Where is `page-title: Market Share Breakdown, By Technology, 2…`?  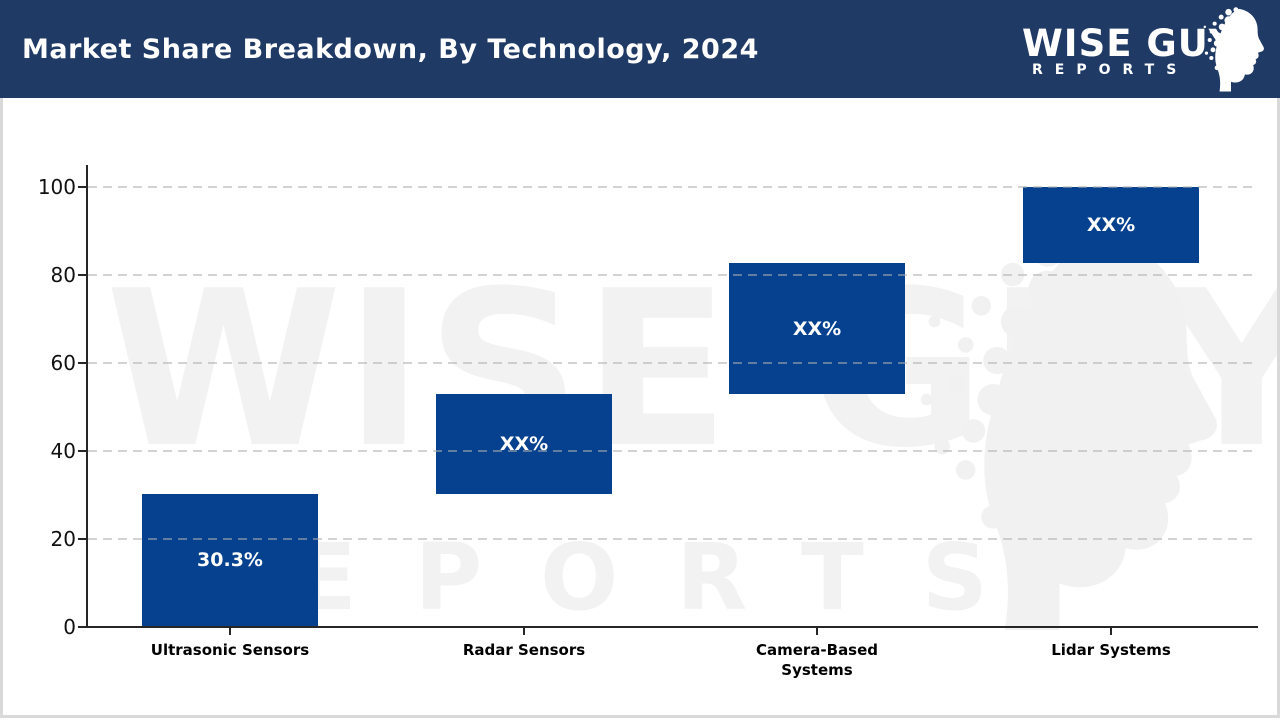
page-title: Market Share Breakdown, By Technology, 2… is located at coordinates (390, 49).